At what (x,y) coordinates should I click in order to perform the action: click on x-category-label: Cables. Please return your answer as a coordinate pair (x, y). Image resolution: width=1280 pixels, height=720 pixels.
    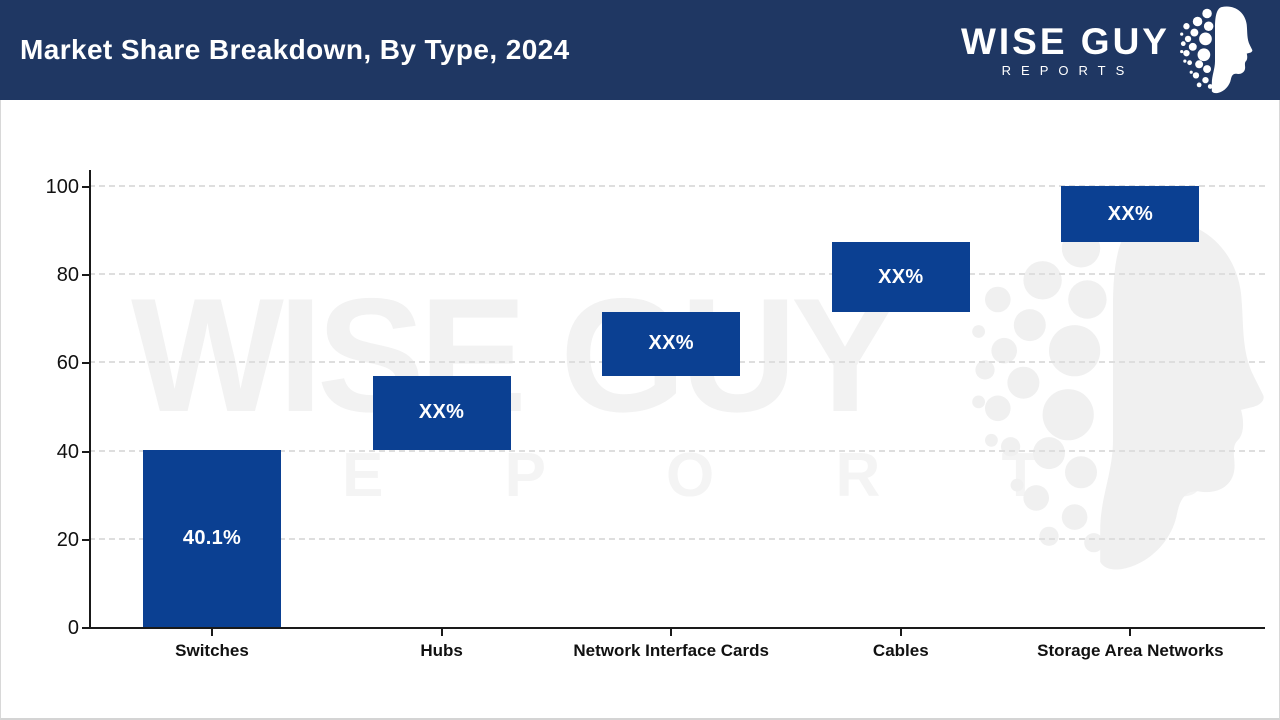
    Looking at the image, I should click on (900, 650).